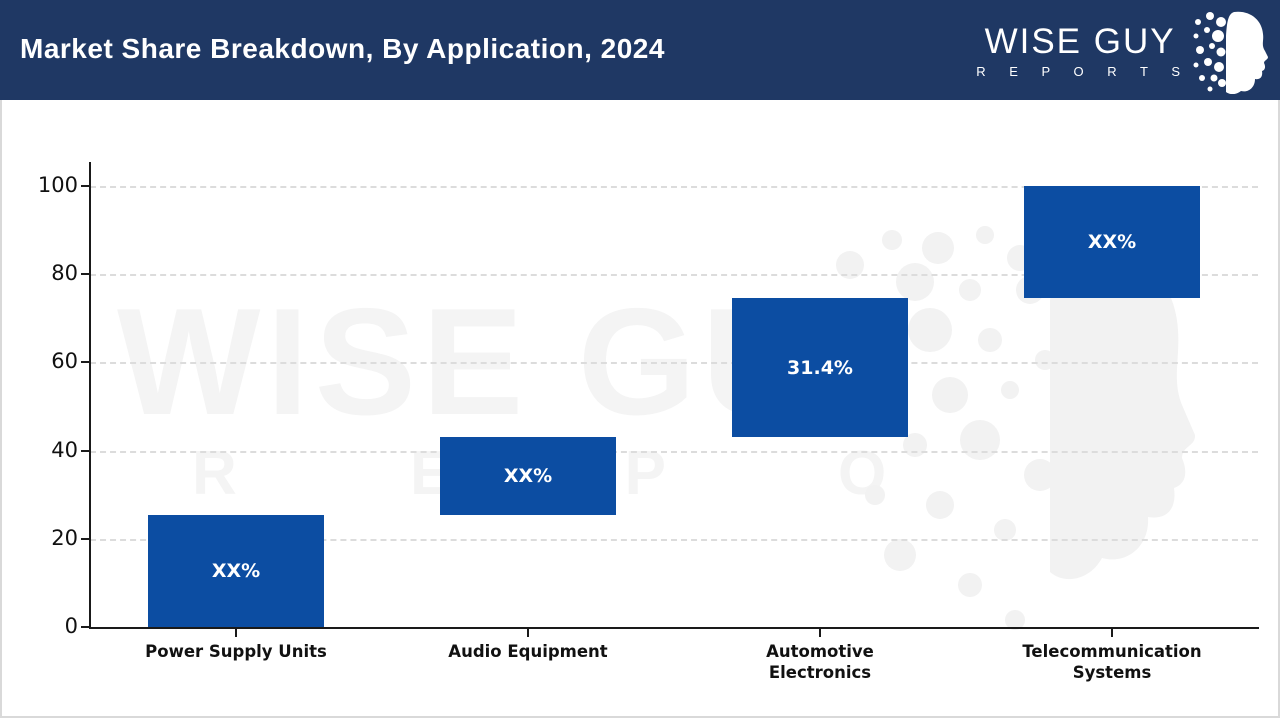  I want to click on logo-text: WISE GUY R E P O R T S, so click(1080, 50).